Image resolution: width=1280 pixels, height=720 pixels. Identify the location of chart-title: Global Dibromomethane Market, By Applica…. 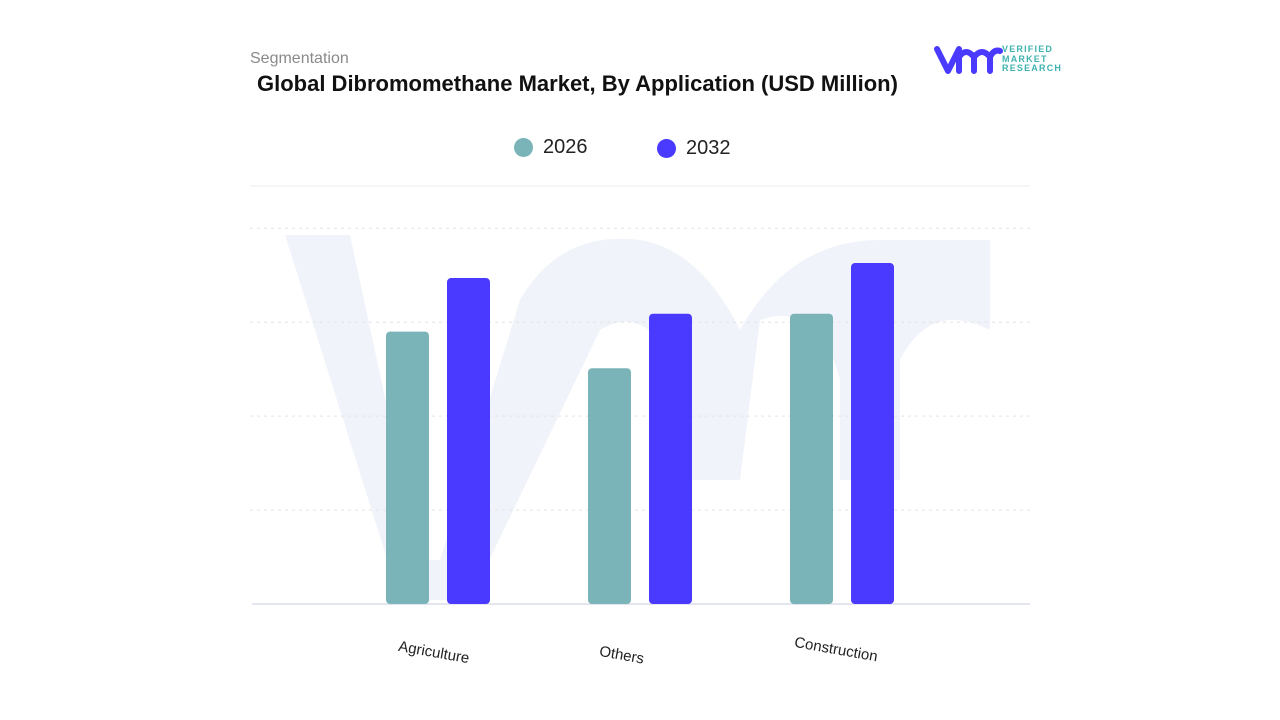
(577, 83).